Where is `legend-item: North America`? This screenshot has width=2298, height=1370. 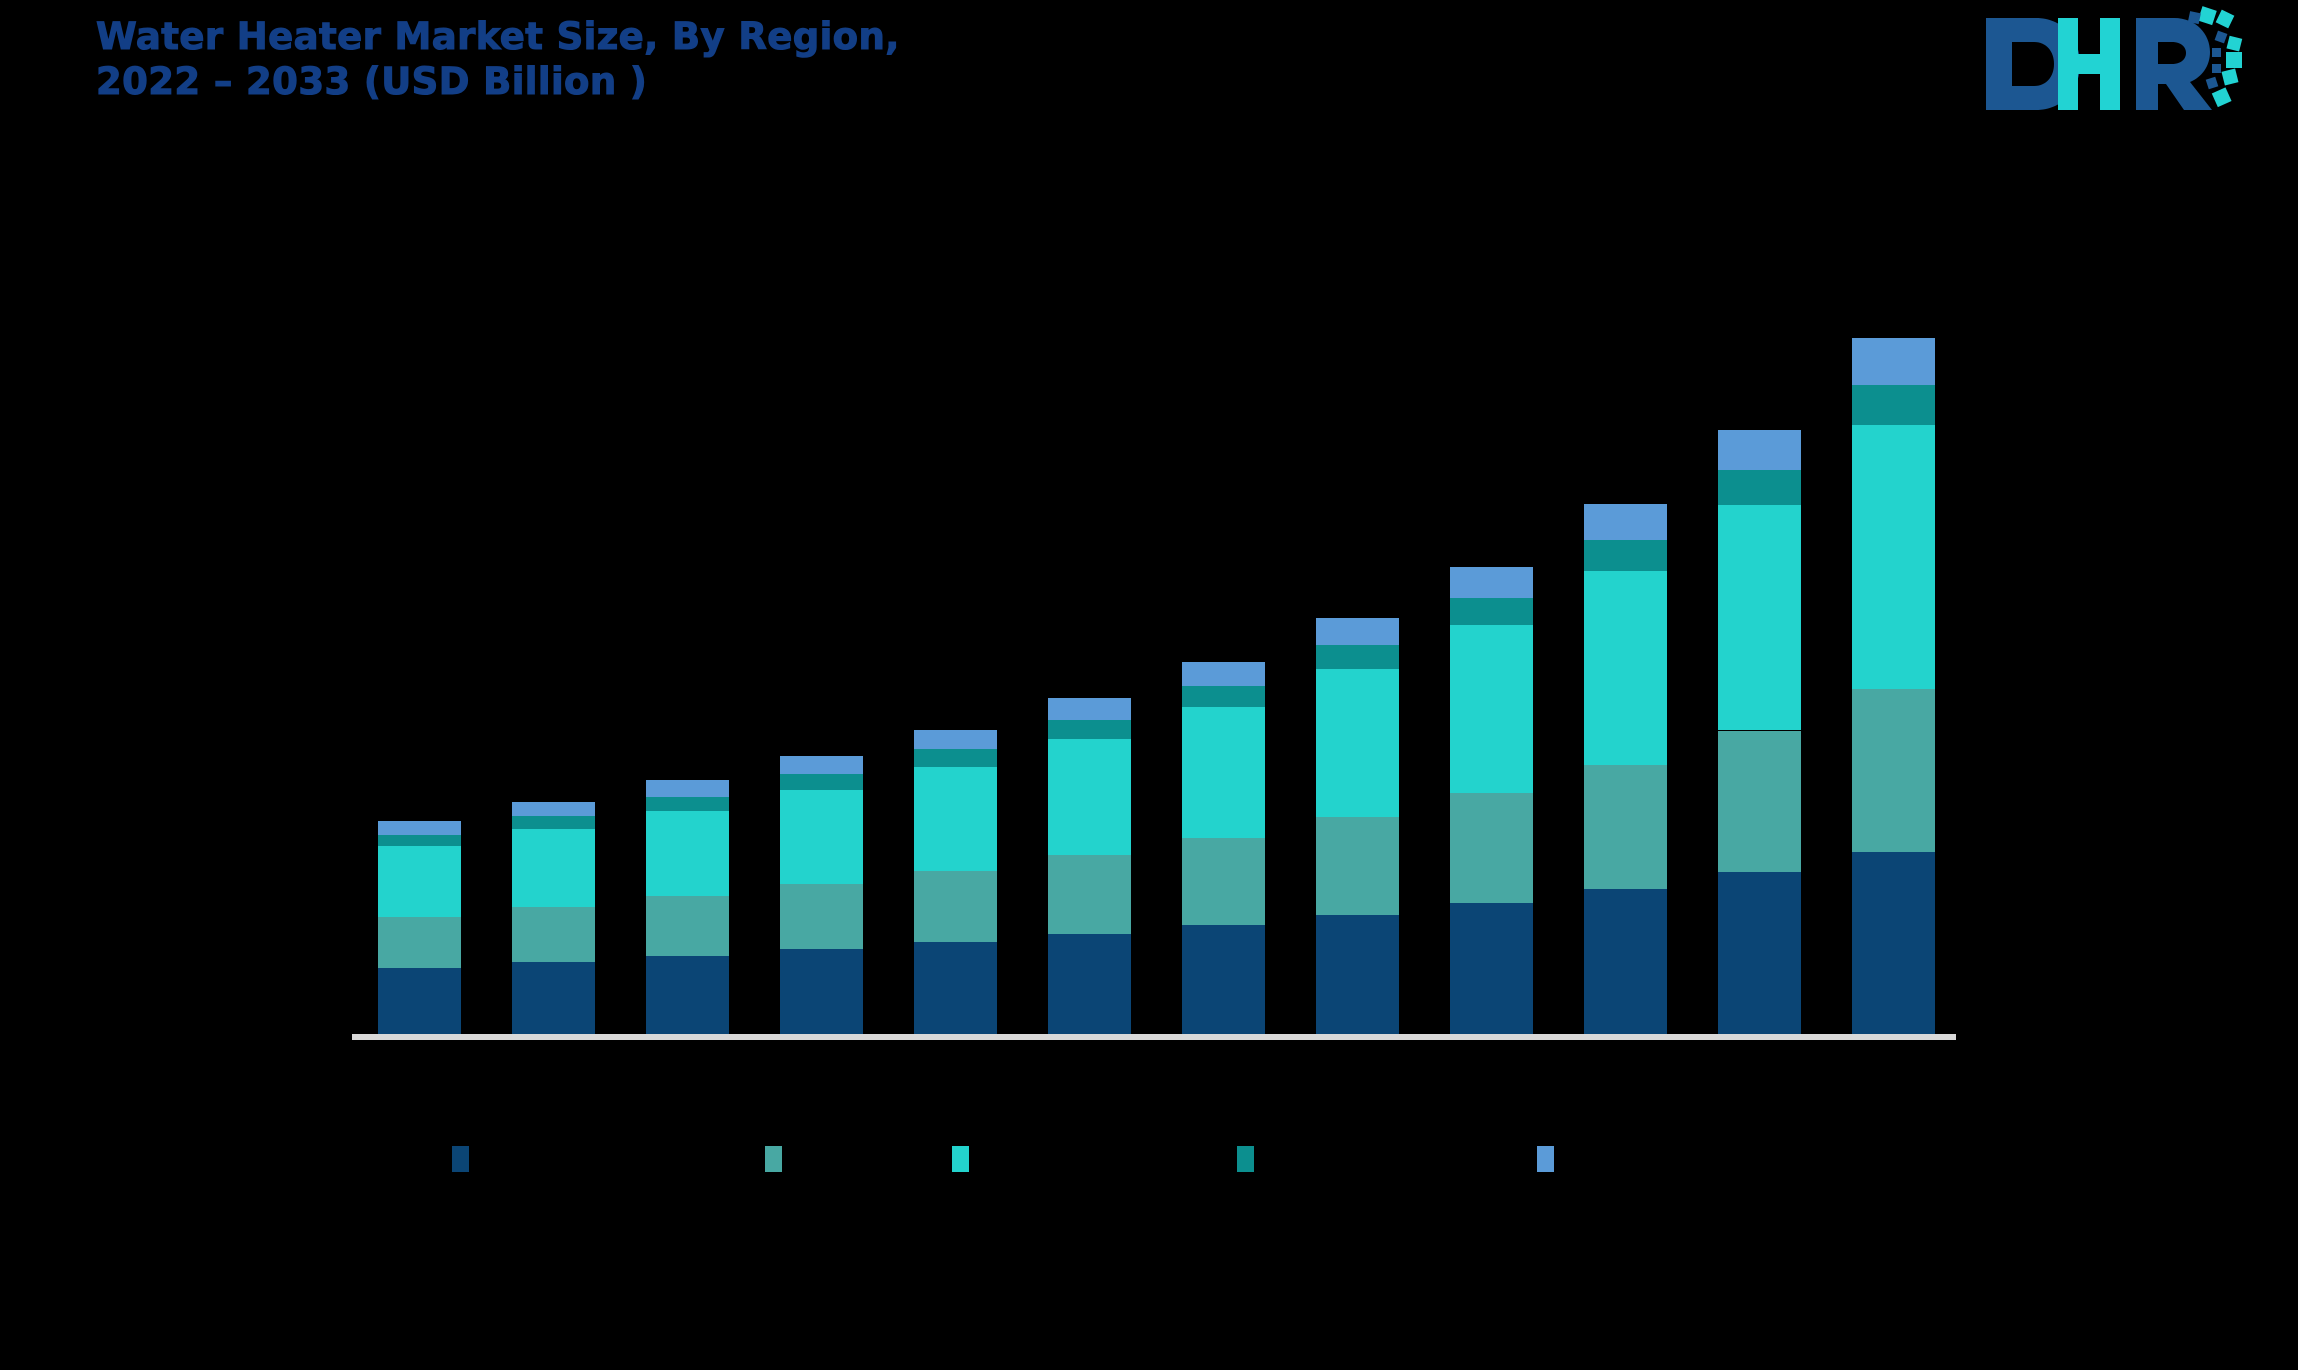
legend-item: North America is located at coordinates (529, 1159).